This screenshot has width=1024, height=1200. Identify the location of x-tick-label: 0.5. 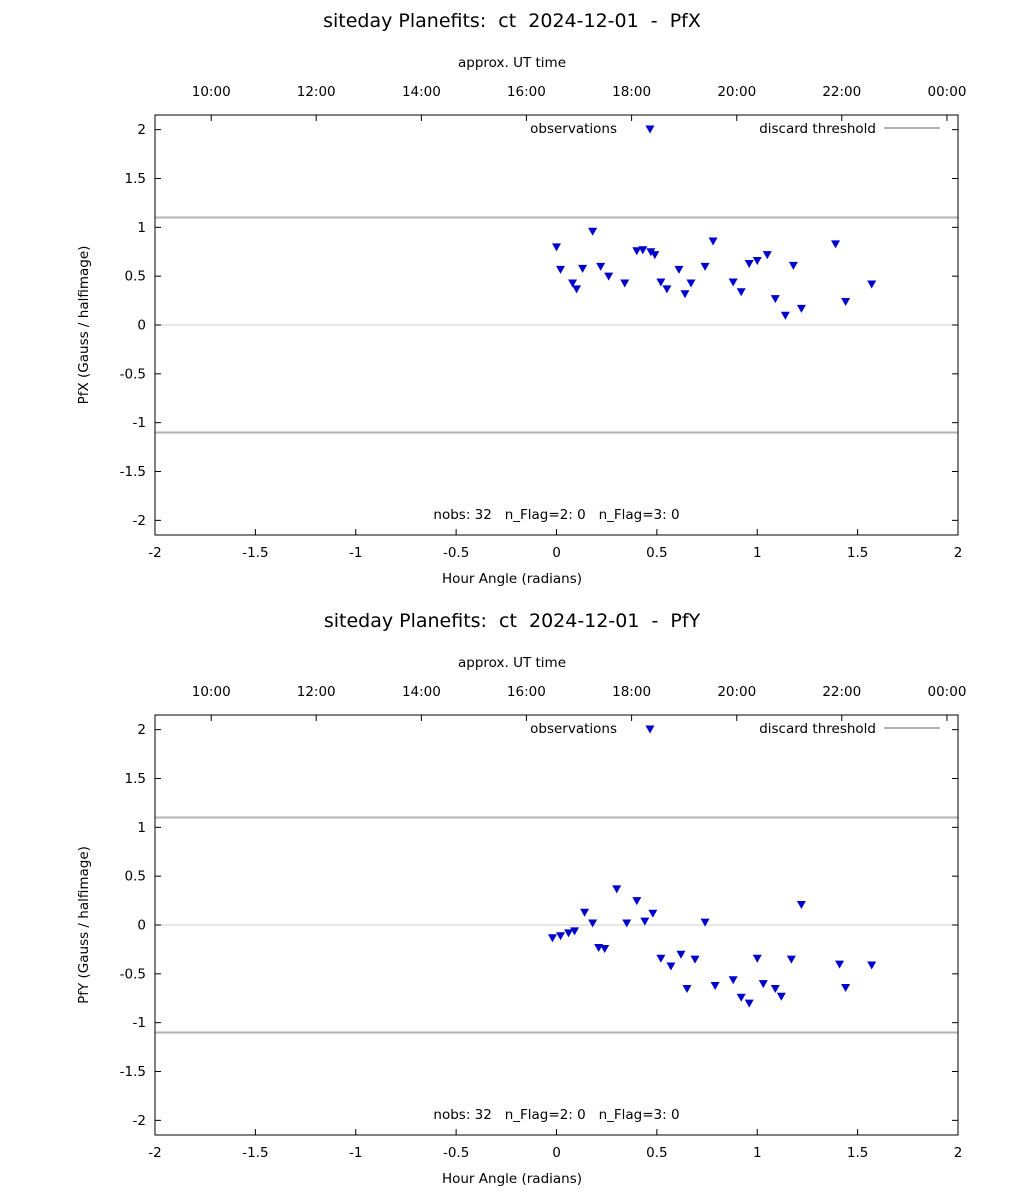
(656, 1153).